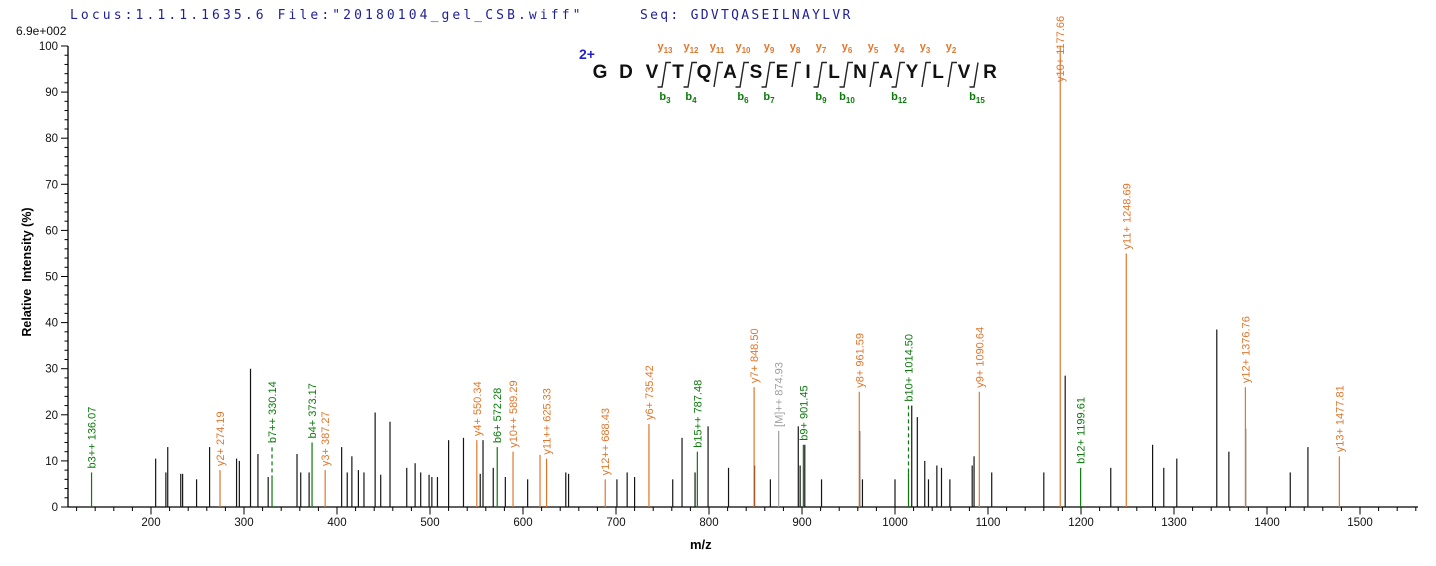 The image size is (1436, 566). I want to click on x-tick-label: 600, so click(522, 523).